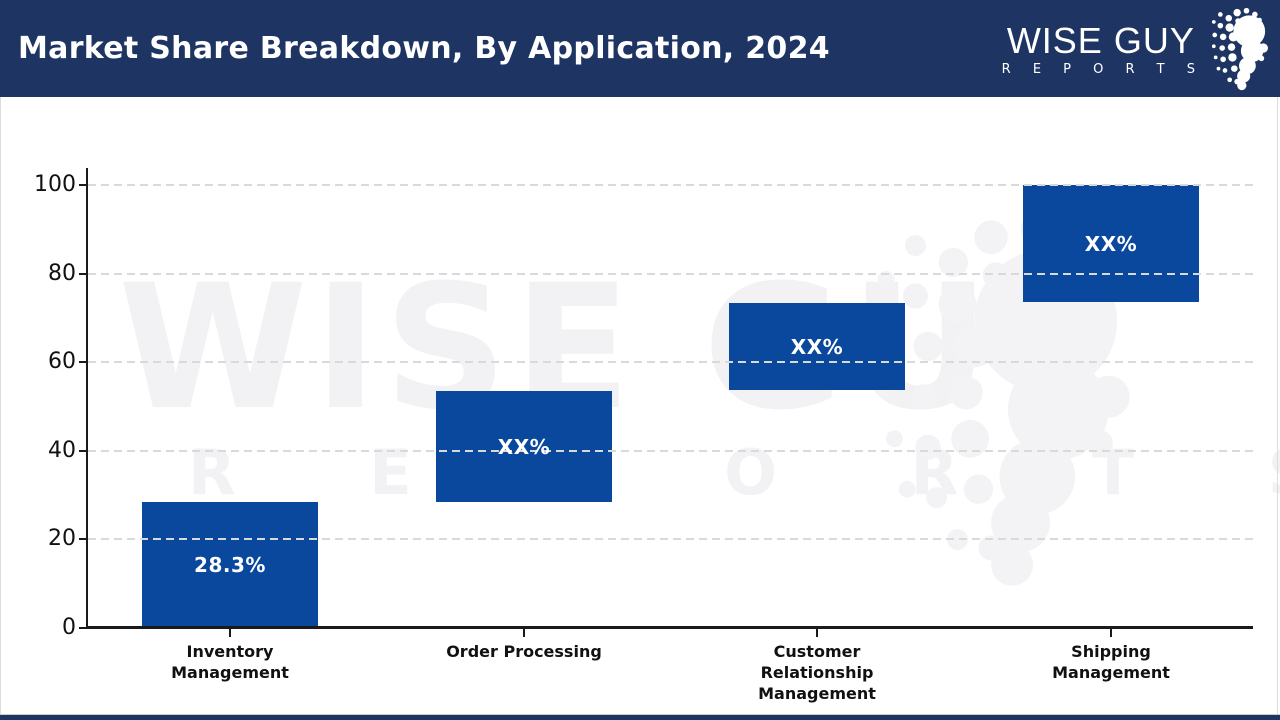 This screenshot has width=1280, height=720. I want to click on footer-bar, so click(640, 717).